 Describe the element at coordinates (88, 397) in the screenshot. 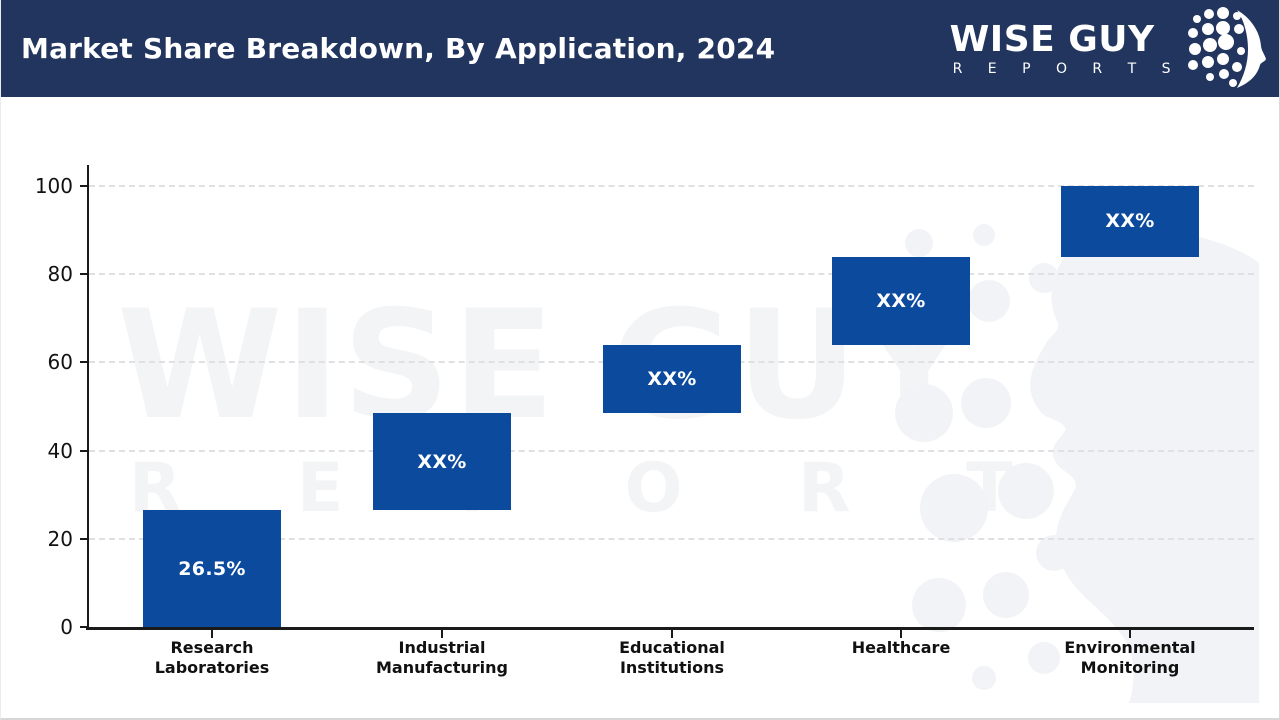

I see `y-axis-line` at that location.